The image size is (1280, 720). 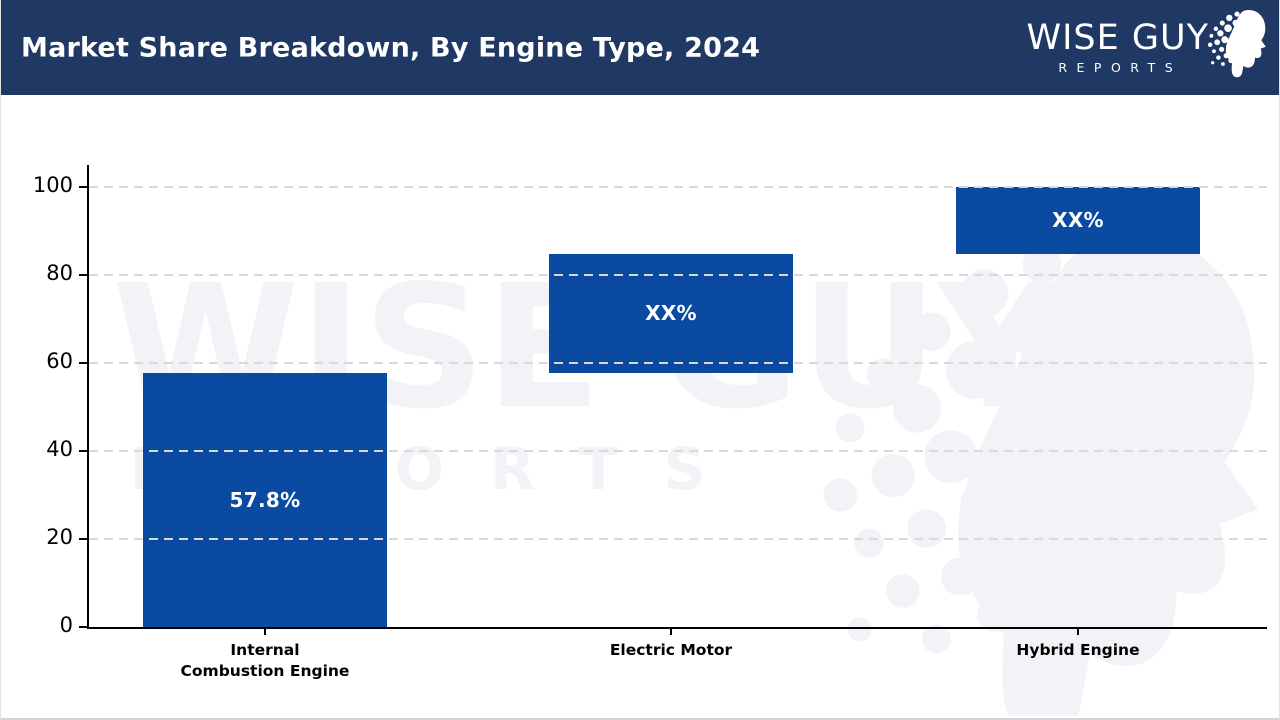 What do you see at coordinates (1078, 650) in the screenshot?
I see `x-axis-label-hybrid-engine: Hybrid Engine` at bounding box center [1078, 650].